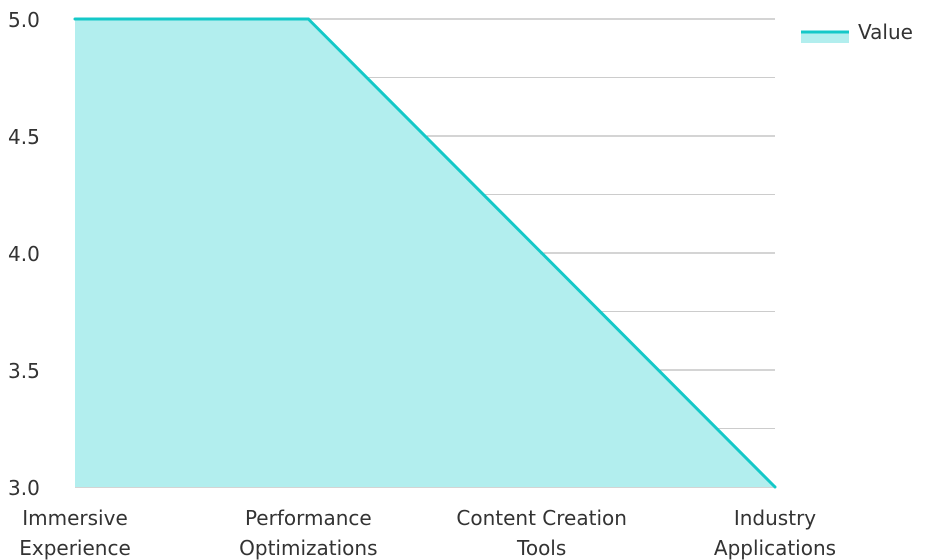  I want to click on y-tick-label: 4.0, so click(24, 254).